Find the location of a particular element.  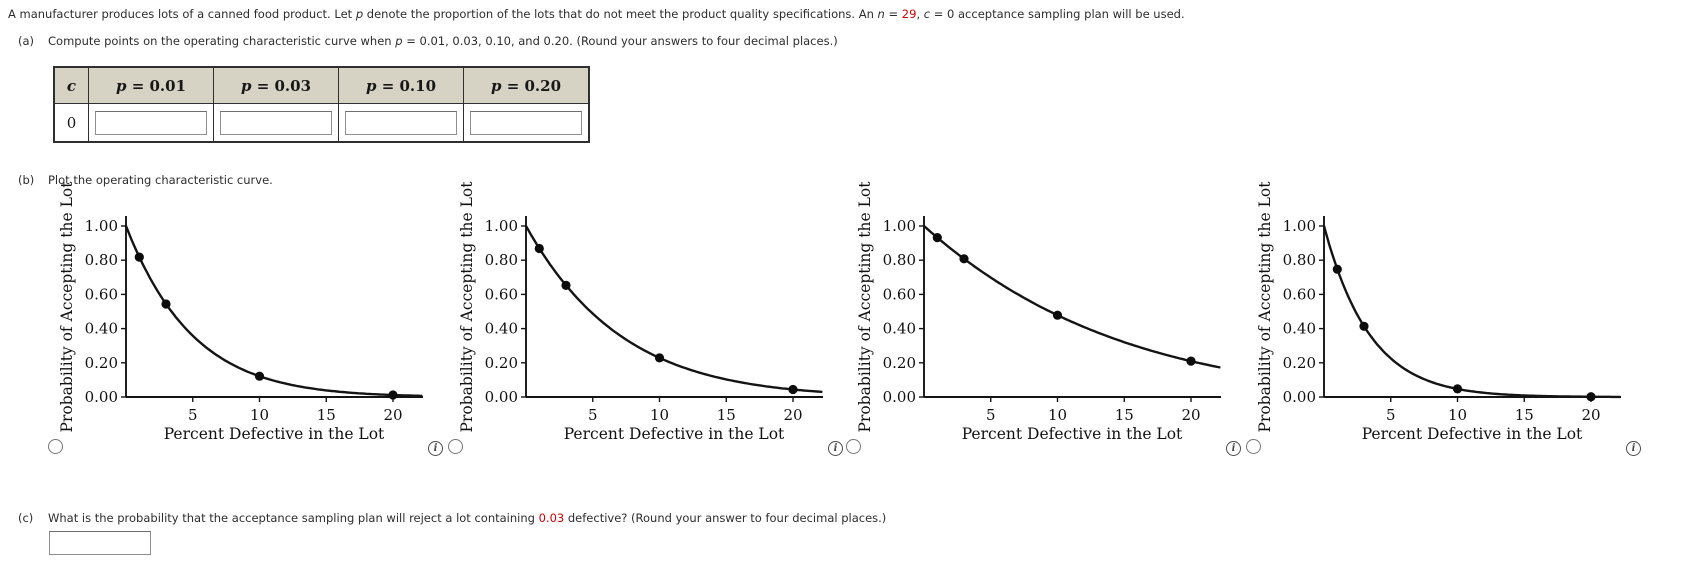

table-row: 0 is located at coordinates (321, 123).